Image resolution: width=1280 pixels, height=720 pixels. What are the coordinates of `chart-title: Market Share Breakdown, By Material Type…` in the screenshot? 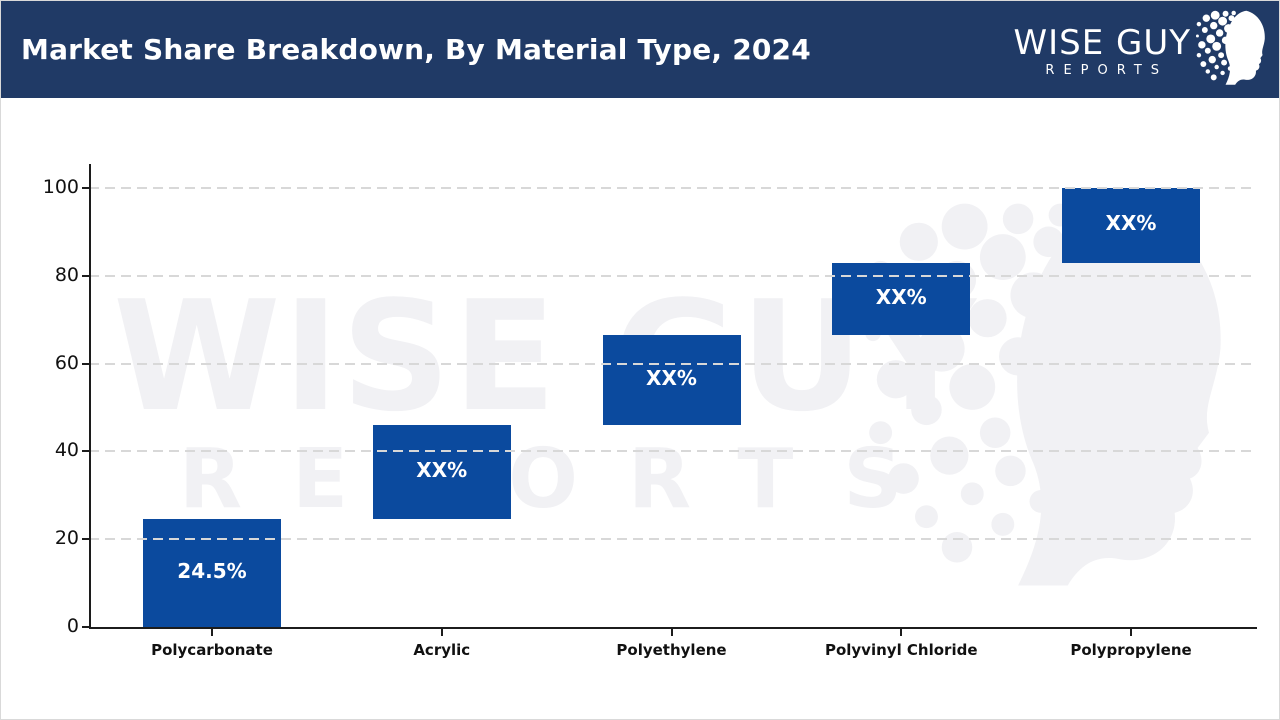 It's located at (416, 49).